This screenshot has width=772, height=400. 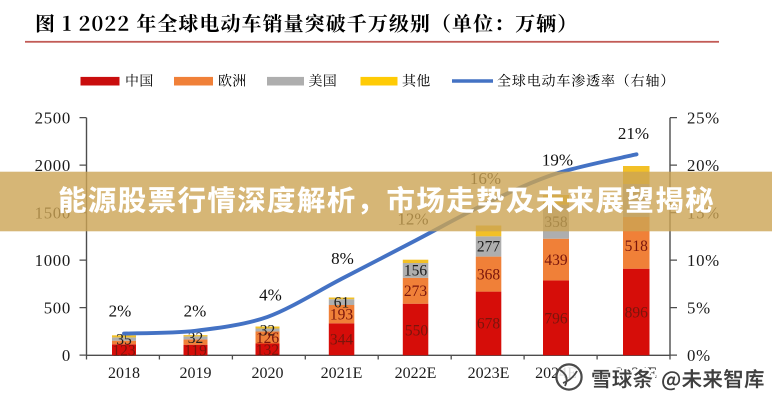 What do you see at coordinates (637, 312) in the screenshot?
I see `svg-text: 896` at bounding box center [637, 312].